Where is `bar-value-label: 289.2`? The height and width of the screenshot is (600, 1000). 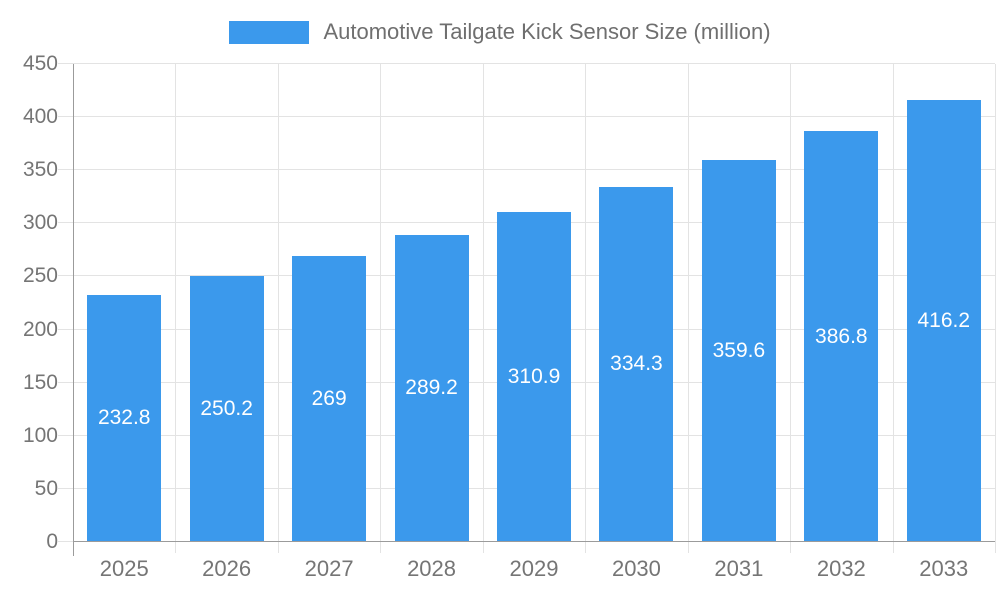
bar-value-label: 289.2 is located at coordinates (431, 388).